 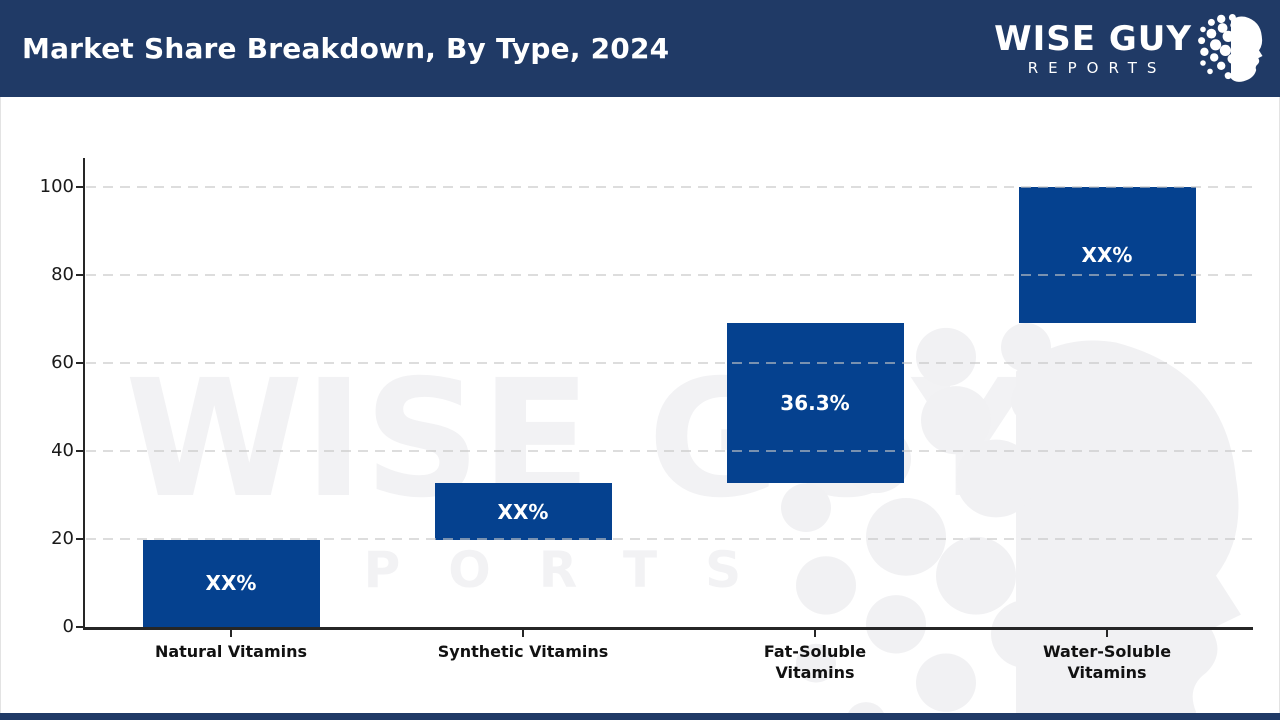 What do you see at coordinates (68, 626) in the screenshot?
I see `y-tick-label: 0` at bounding box center [68, 626].